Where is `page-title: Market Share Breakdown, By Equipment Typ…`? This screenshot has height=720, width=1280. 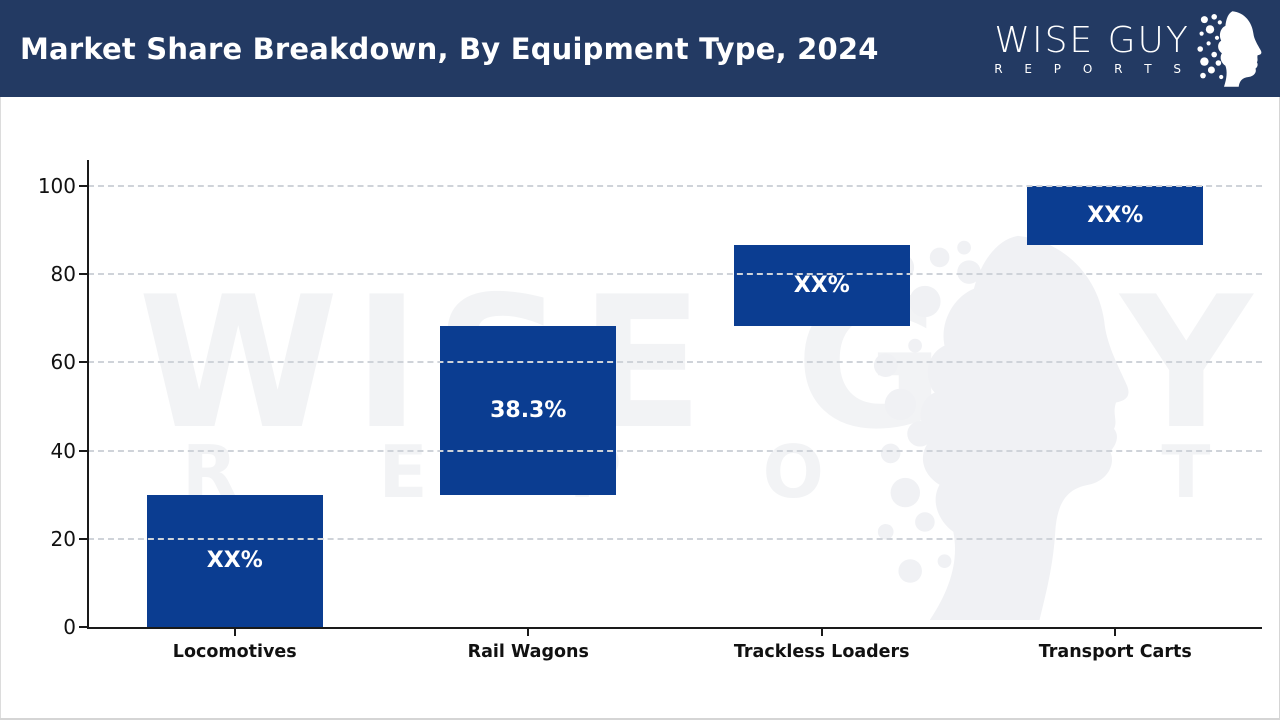 page-title: Market Share Breakdown, By Equipment Typ… is located at coordinates (449, 48).